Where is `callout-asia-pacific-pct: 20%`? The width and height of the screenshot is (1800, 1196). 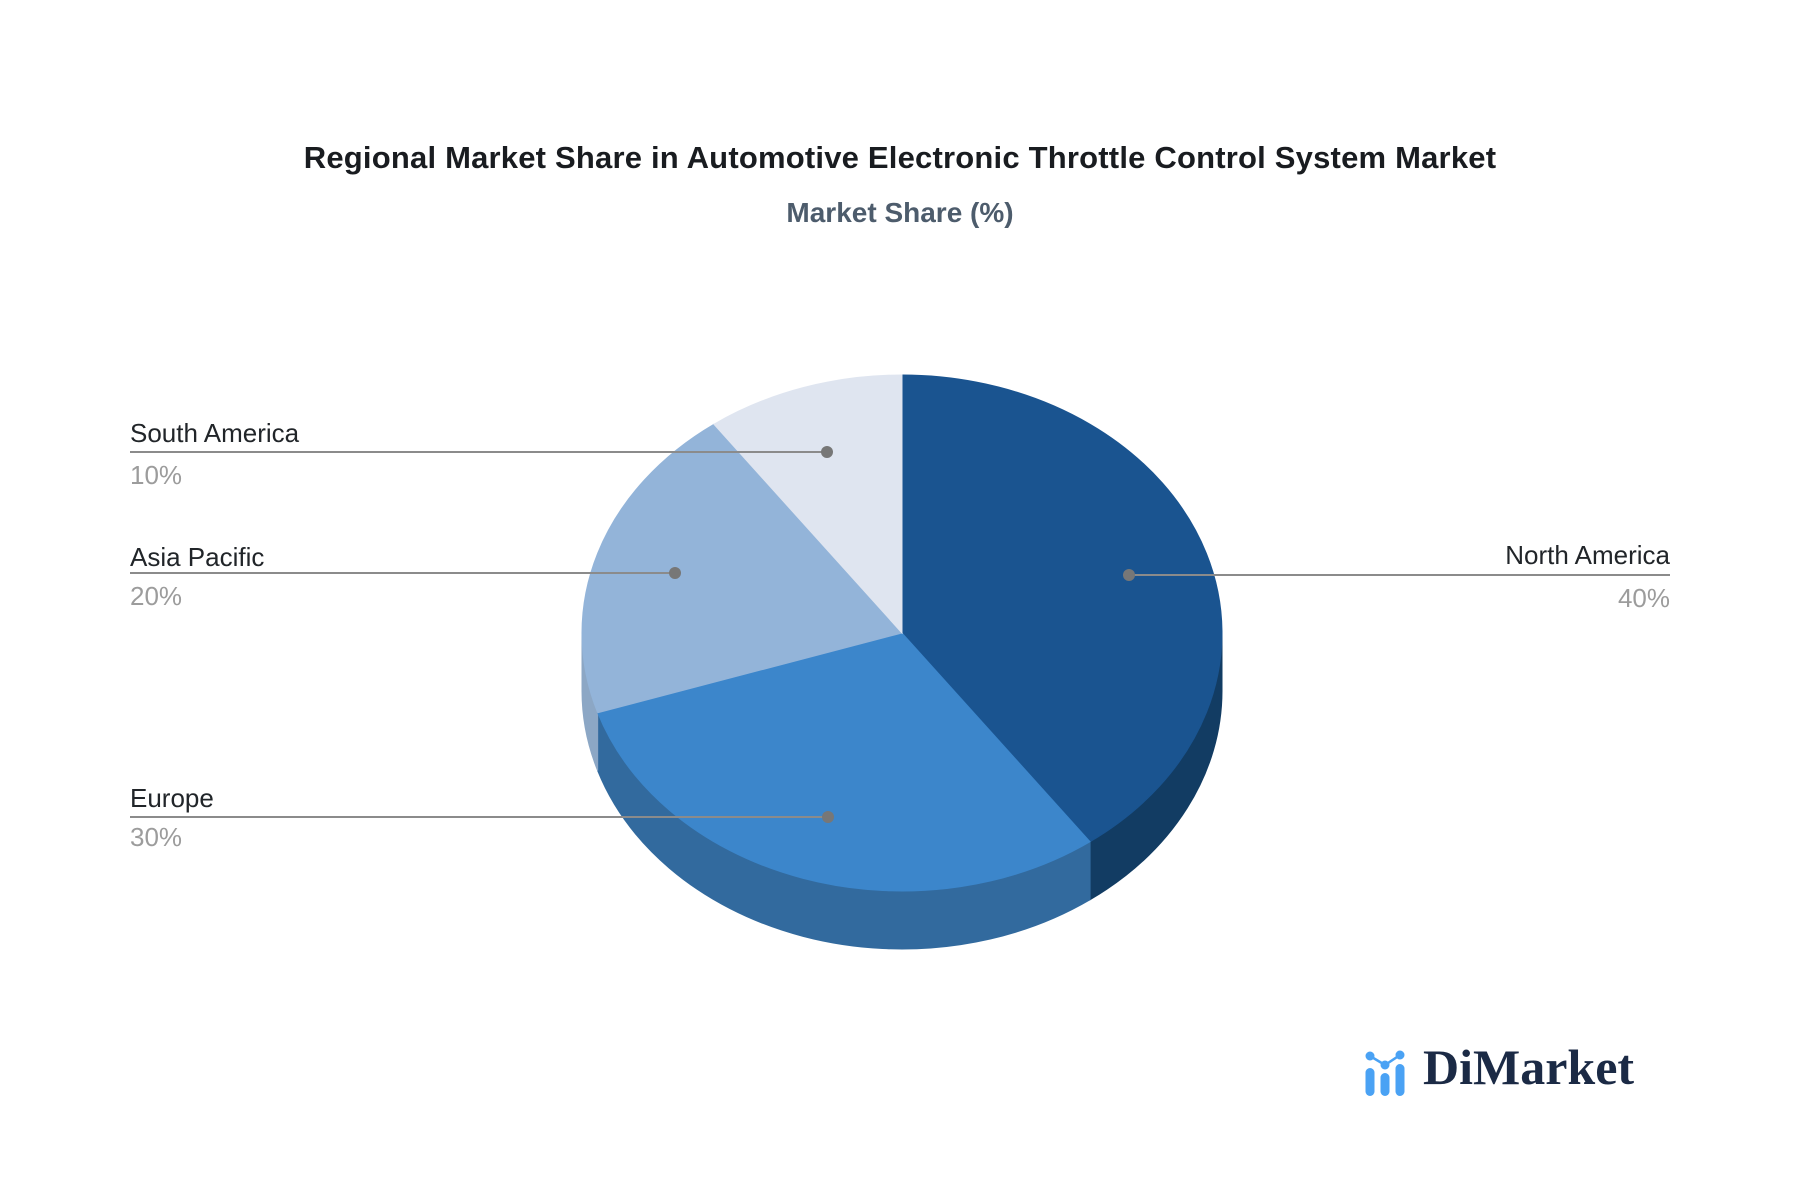
callout-asia-pacific-pct: 20% is located at coordinates (156, 596).